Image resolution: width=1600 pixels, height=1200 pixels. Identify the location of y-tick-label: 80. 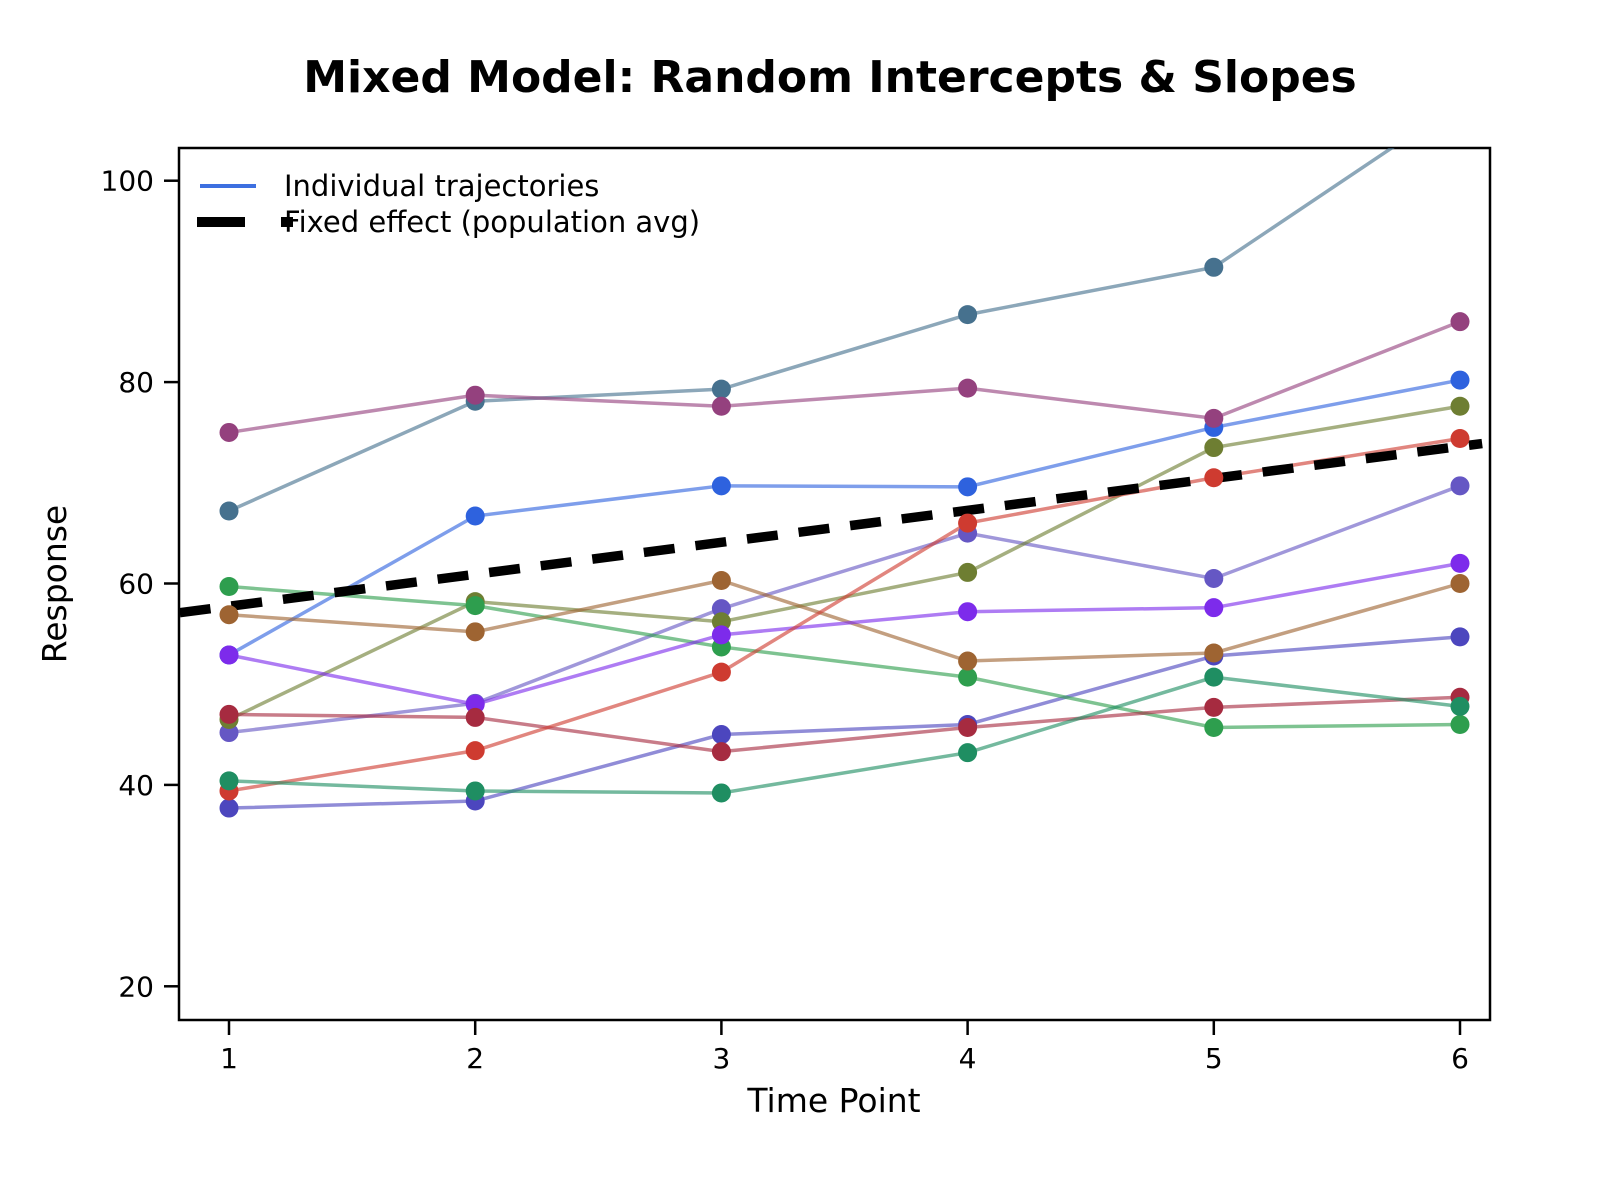
(136, 382).